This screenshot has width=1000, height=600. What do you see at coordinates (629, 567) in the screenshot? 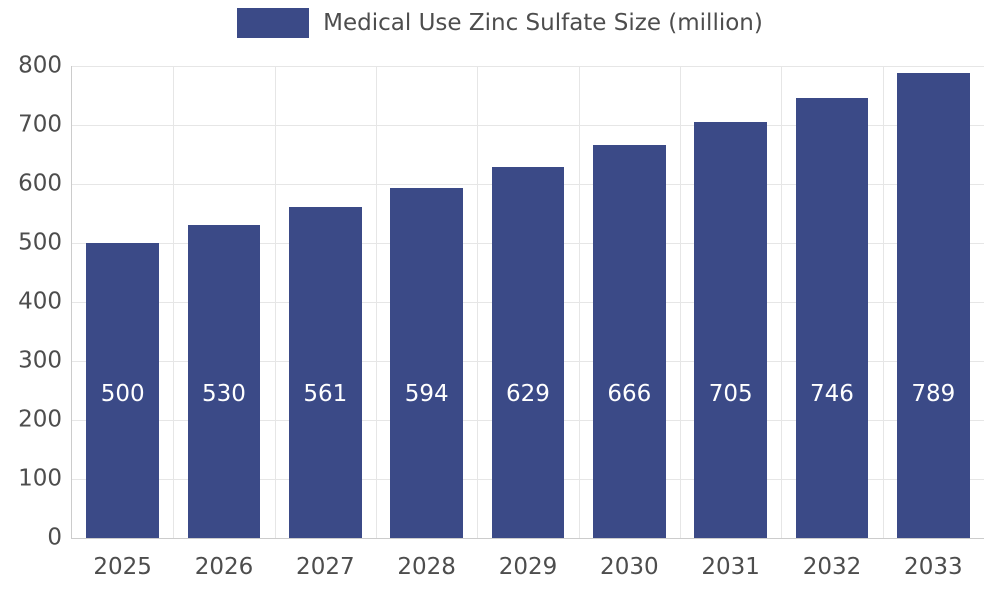
I see `x-tick-label: 2030` at bounding box center [629, 567].